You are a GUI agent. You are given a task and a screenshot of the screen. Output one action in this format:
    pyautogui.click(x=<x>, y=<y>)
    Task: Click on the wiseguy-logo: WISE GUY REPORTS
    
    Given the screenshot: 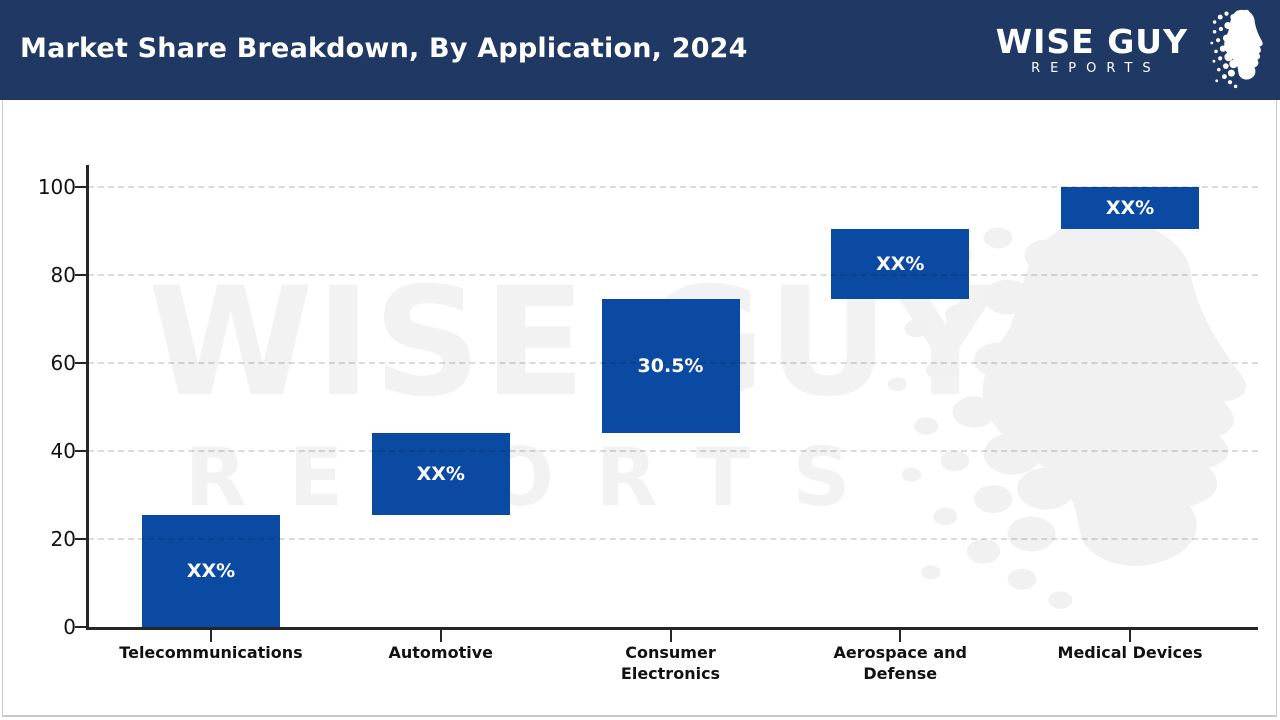 What is the action you would take?
    pyautogui.click(x=1133, y=50)
    